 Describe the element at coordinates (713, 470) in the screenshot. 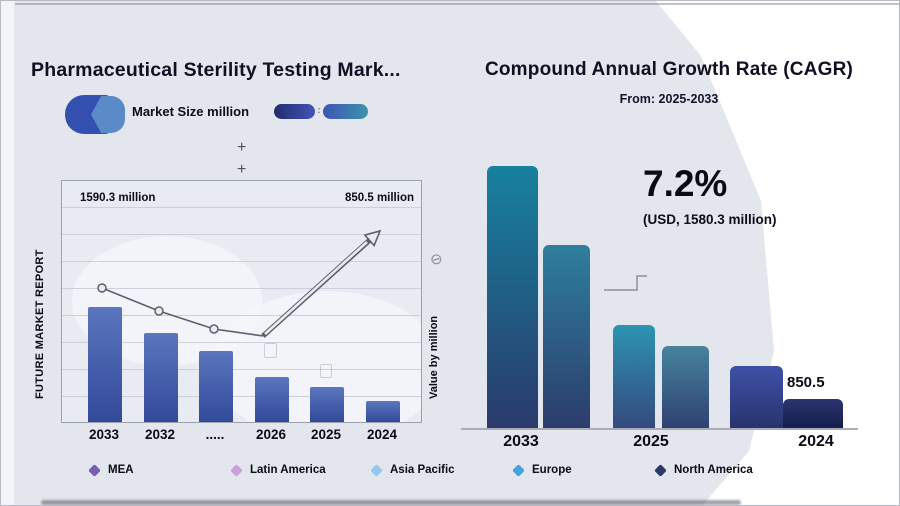

I see `legend-label: North America` at that location.